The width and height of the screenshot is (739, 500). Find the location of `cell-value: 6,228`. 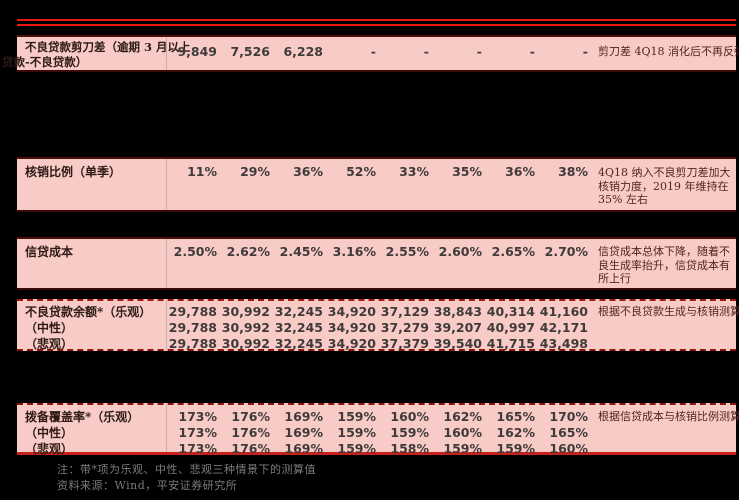

cell-value: 6,228 is located at coordinates (303, 51).